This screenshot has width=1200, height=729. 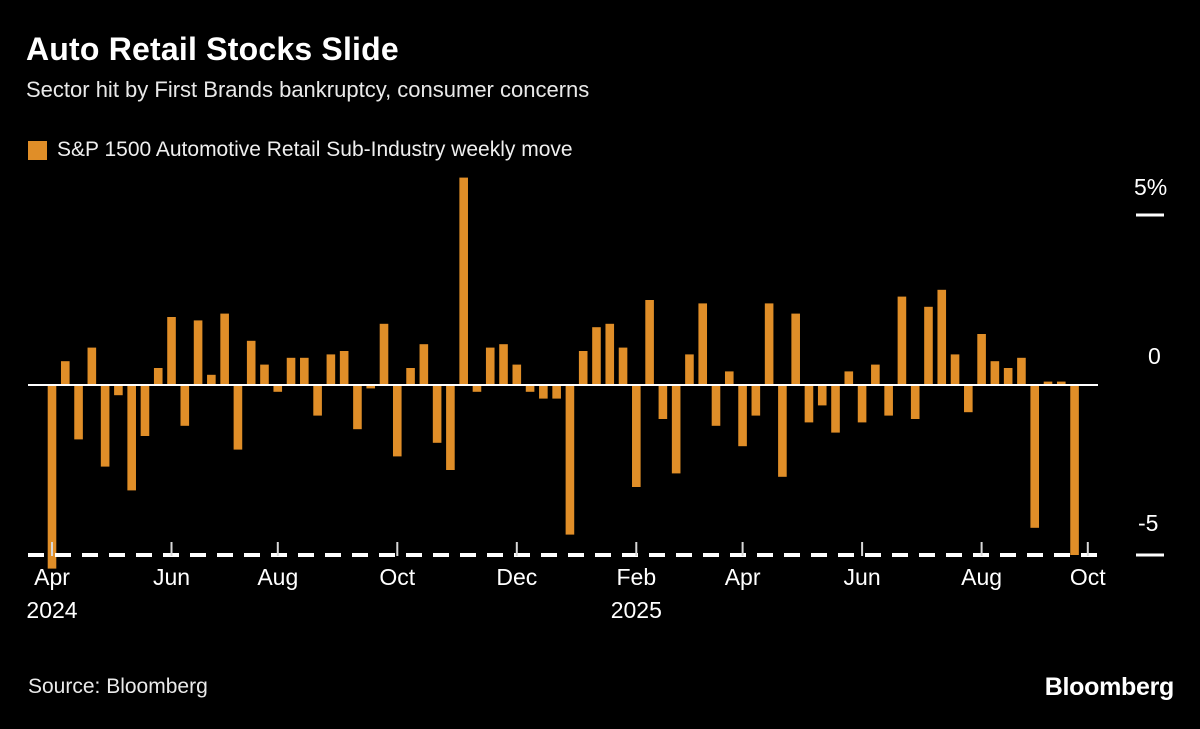 I want to click on x-axis-label-year: 2025, so click(x=636, y=610).